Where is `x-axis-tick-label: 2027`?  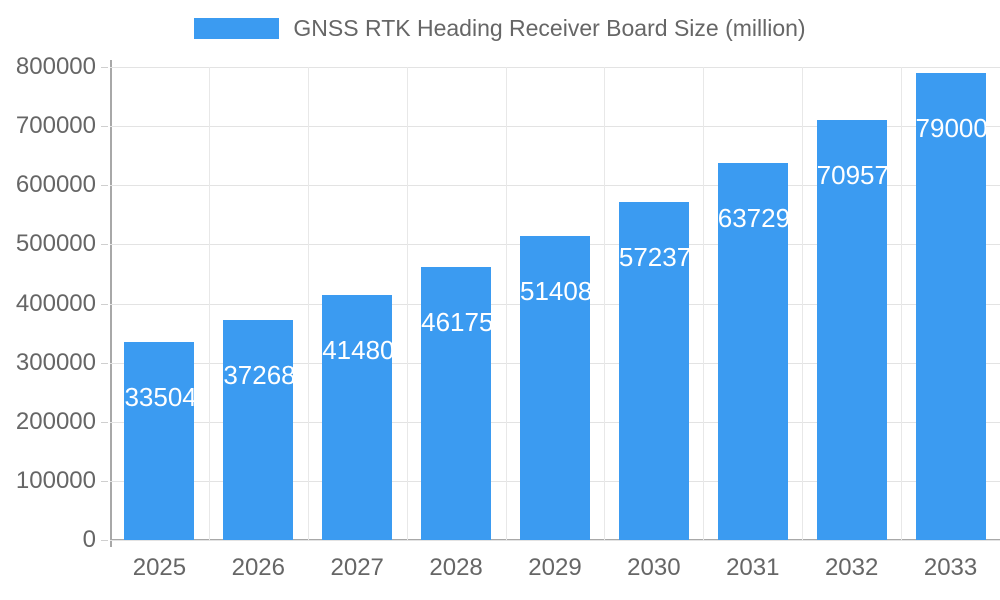 x-axis-tick-label: 2027 is located at coordinates (357, 567).